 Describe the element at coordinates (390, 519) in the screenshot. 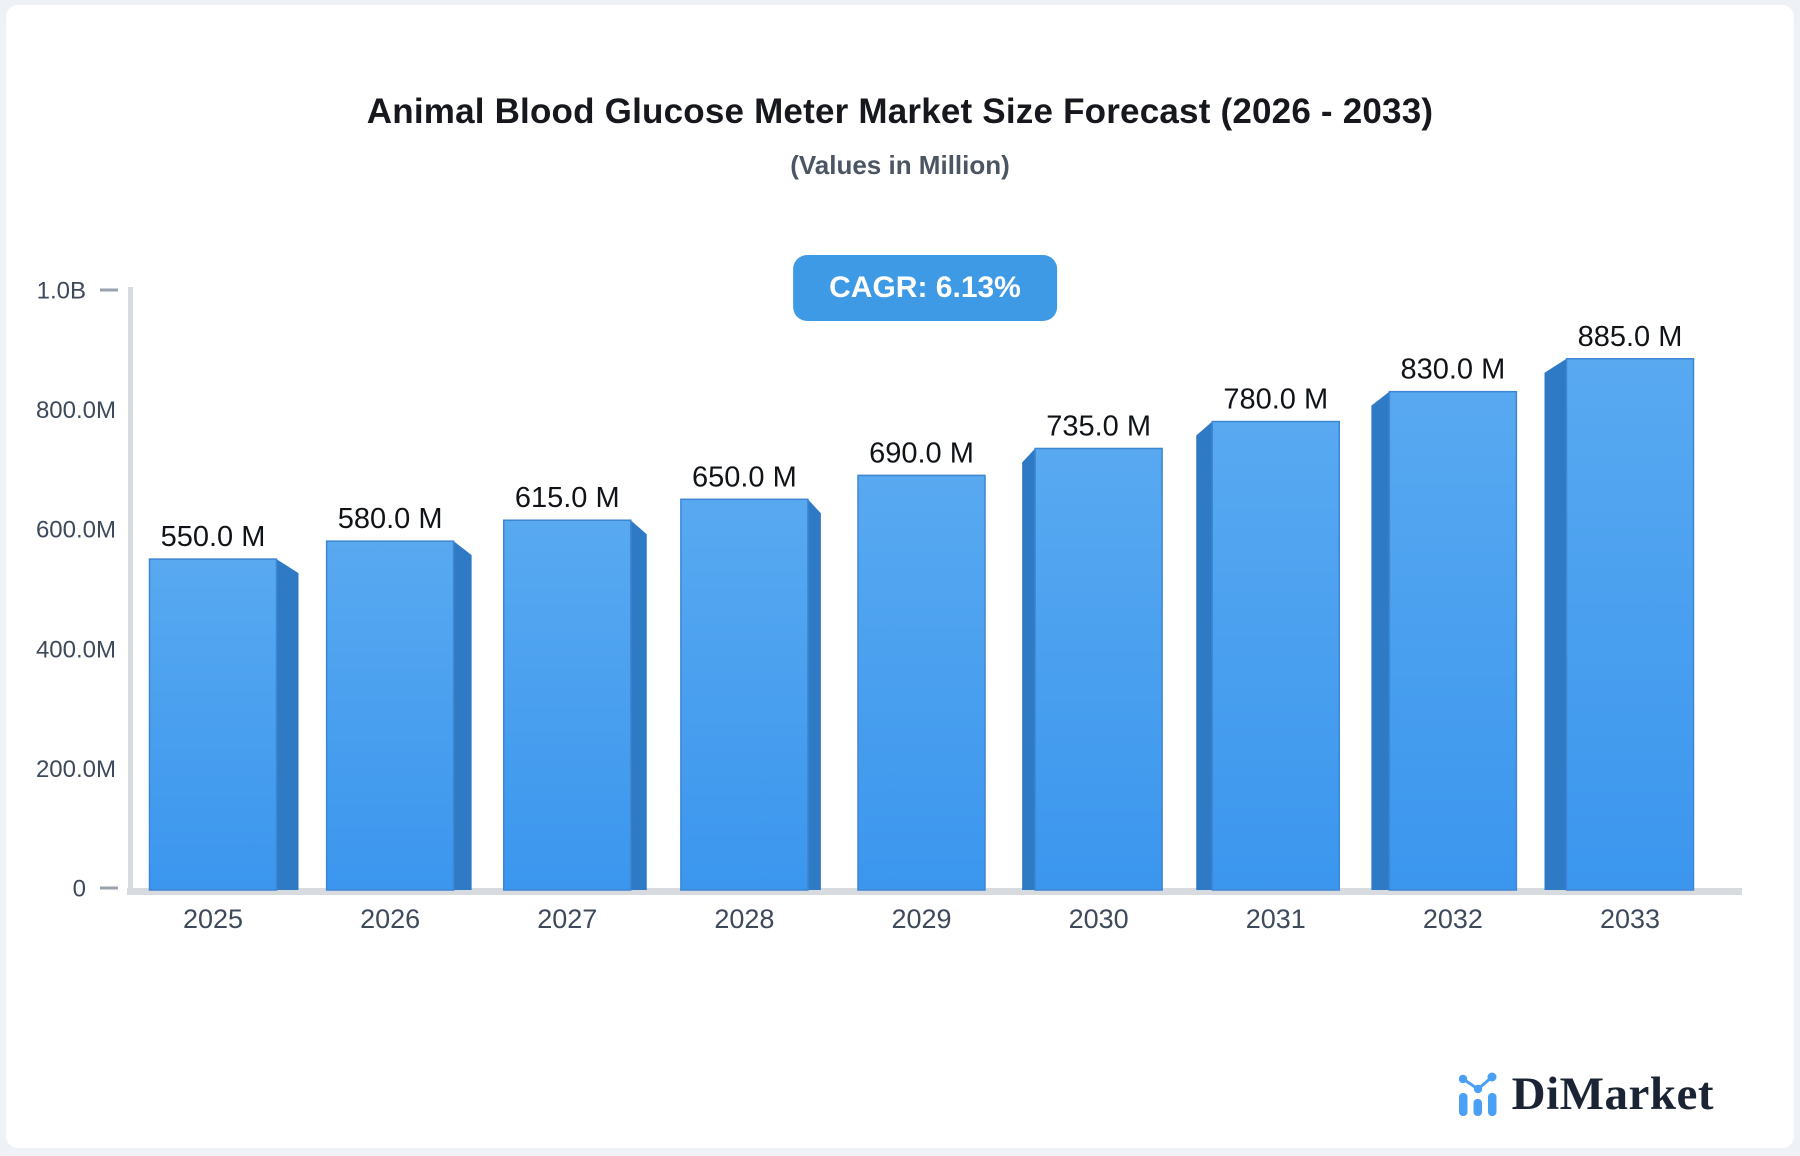

I see `bar-value-label-2026: 580.0 M` at that location.